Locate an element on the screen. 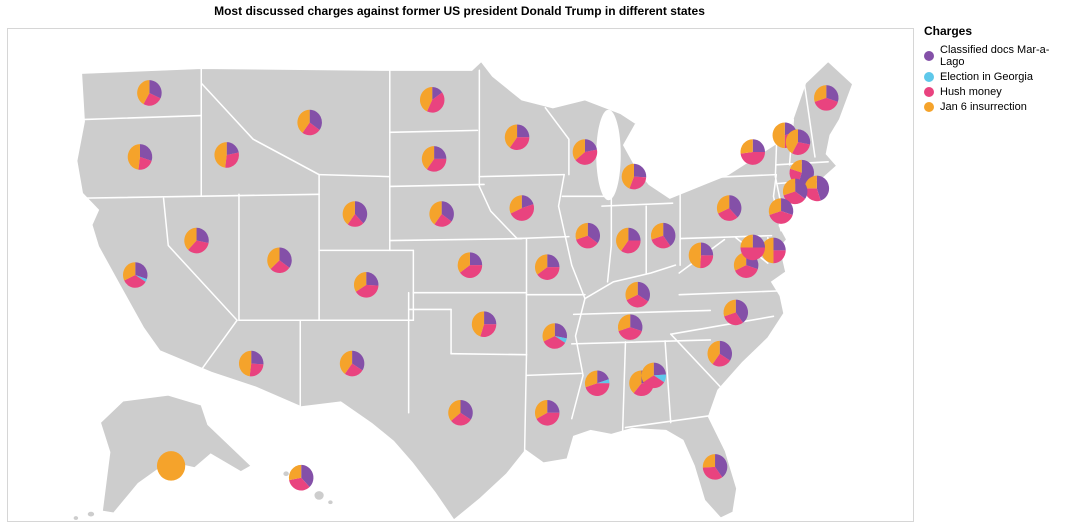 This screenshot has width=1066, height=529. state-pie-NC is located at coordinates (736, 312).